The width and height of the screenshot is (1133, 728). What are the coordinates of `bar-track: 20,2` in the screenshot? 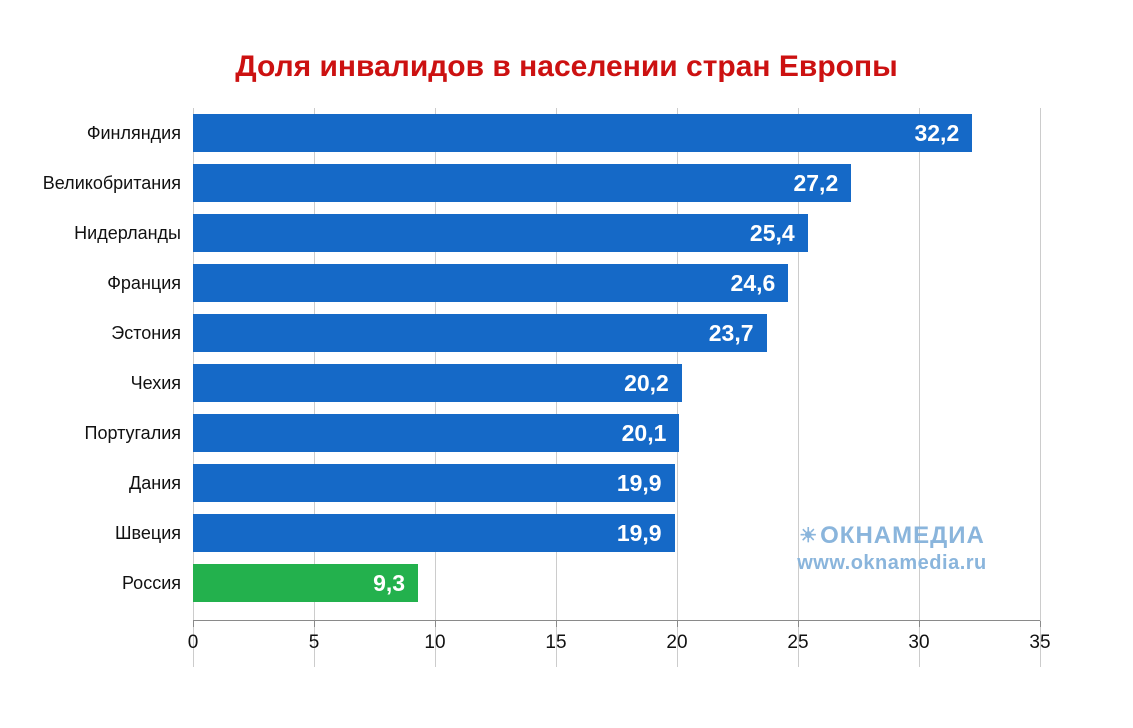 It's located at (616, 383).